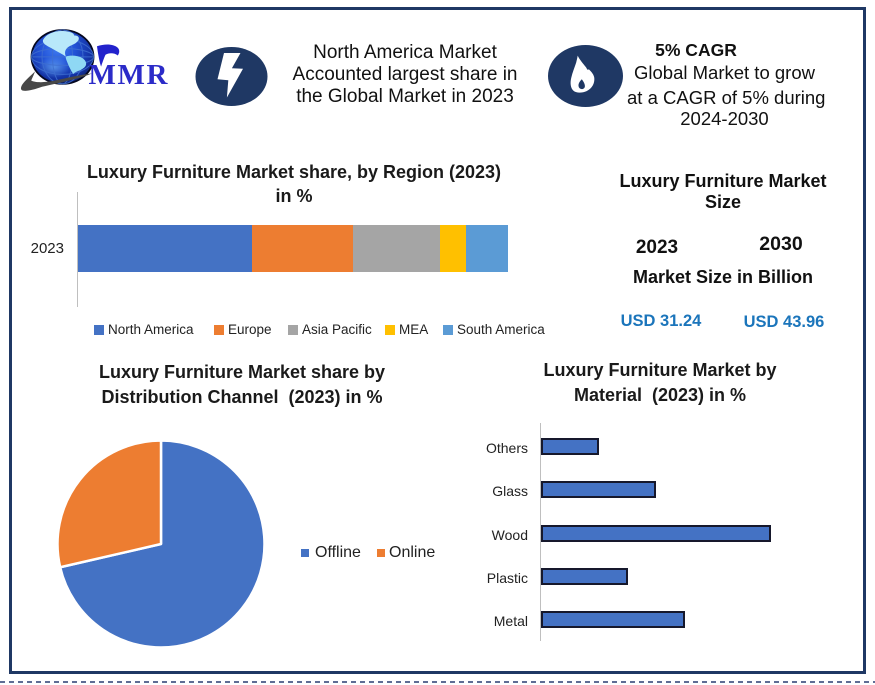  I want to click on svg-text: MMR, so click(129, 75).